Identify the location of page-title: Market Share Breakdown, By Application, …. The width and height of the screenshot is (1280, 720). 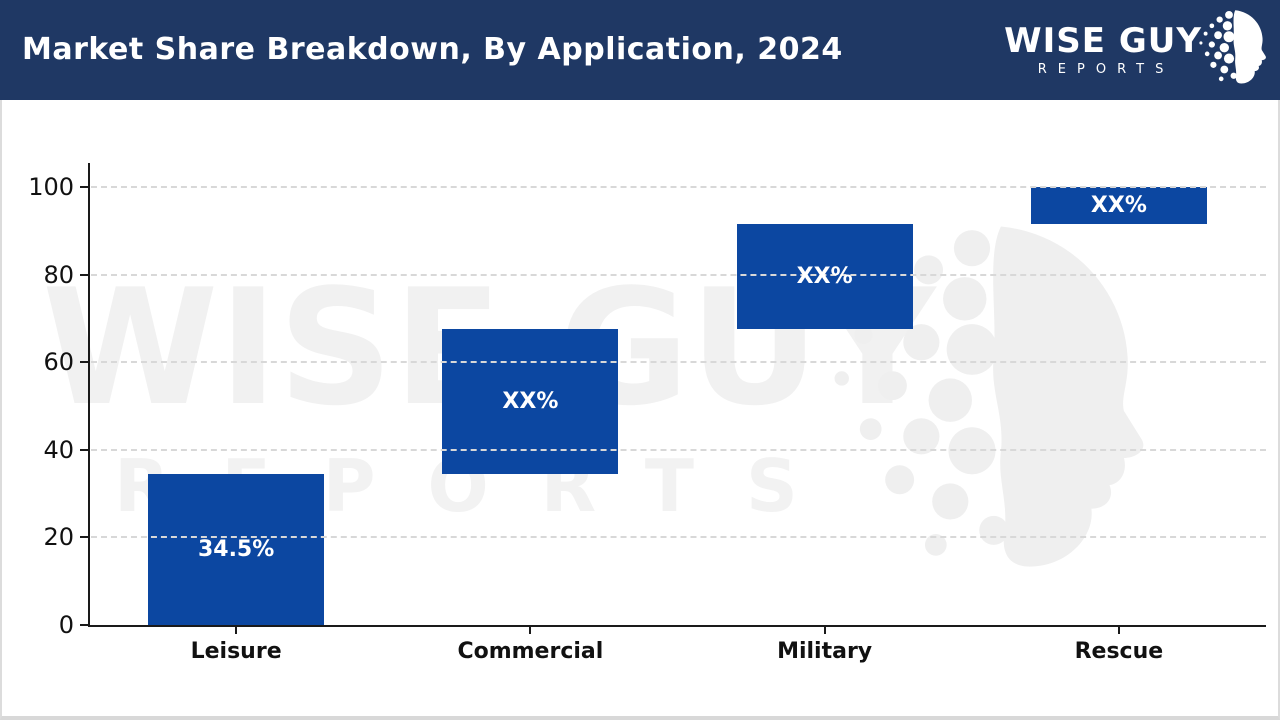
(432, 49).